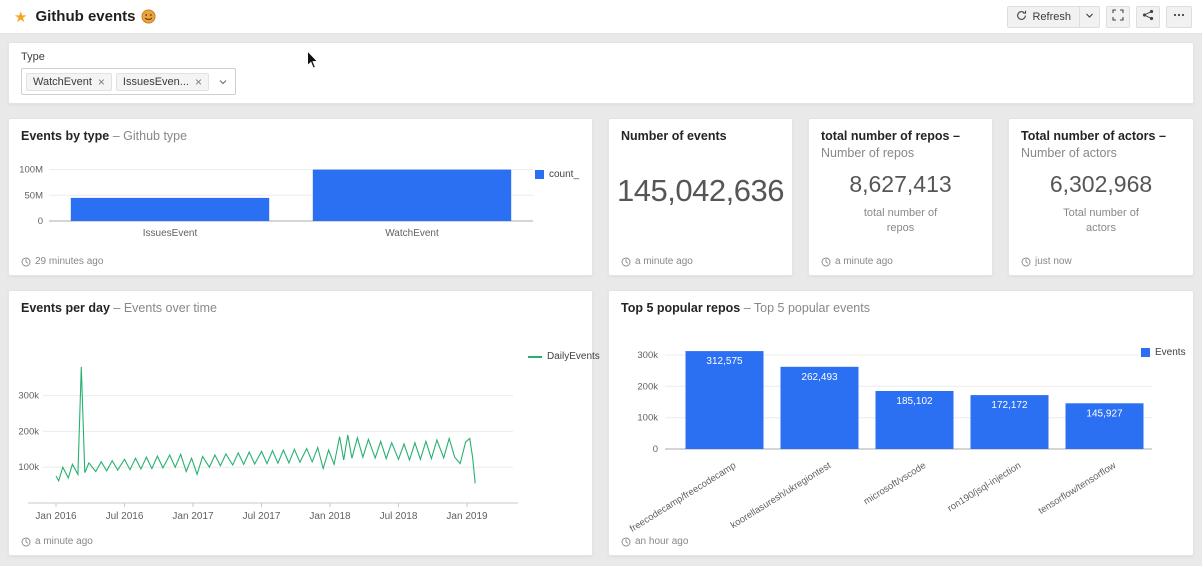 Image resolution: width=1202 pixels, height=566 pixels. I want to click on more-options-button, so click(1179, 16).